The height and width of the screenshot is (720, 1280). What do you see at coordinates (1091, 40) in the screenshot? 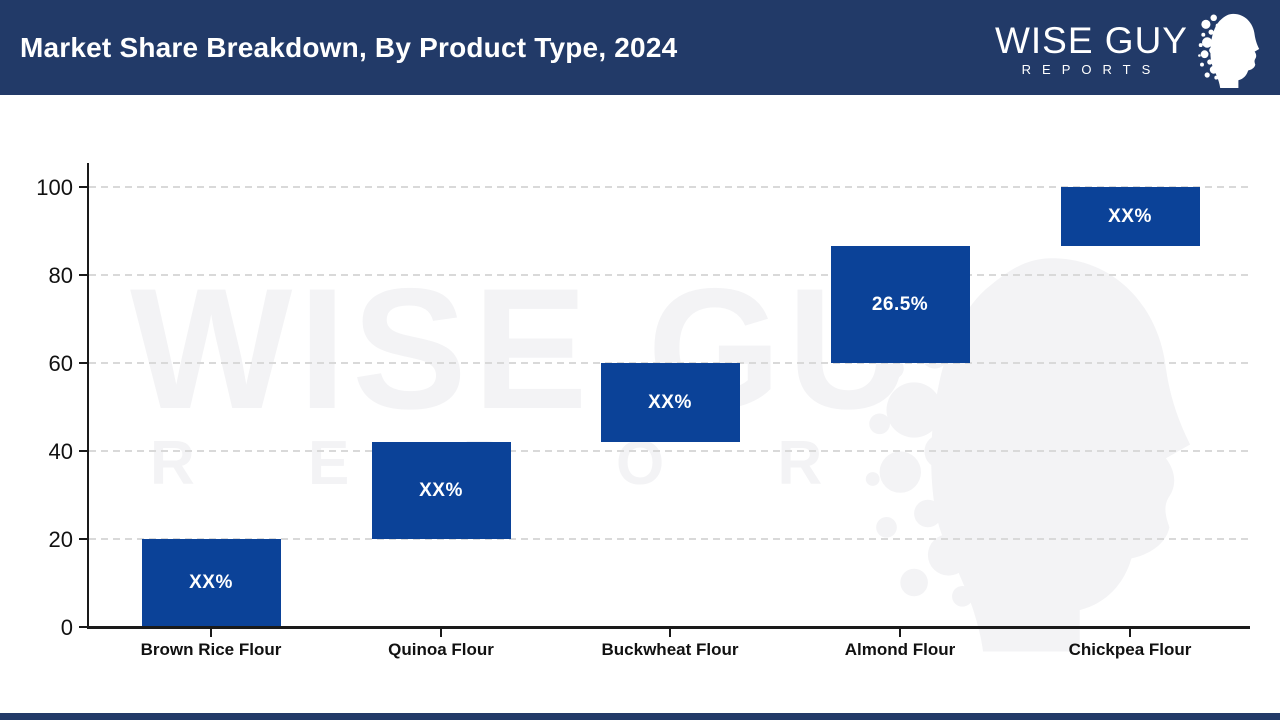
I see `logo-wiseguy-label: WISE GUY` at bounding box center [1091, 40].